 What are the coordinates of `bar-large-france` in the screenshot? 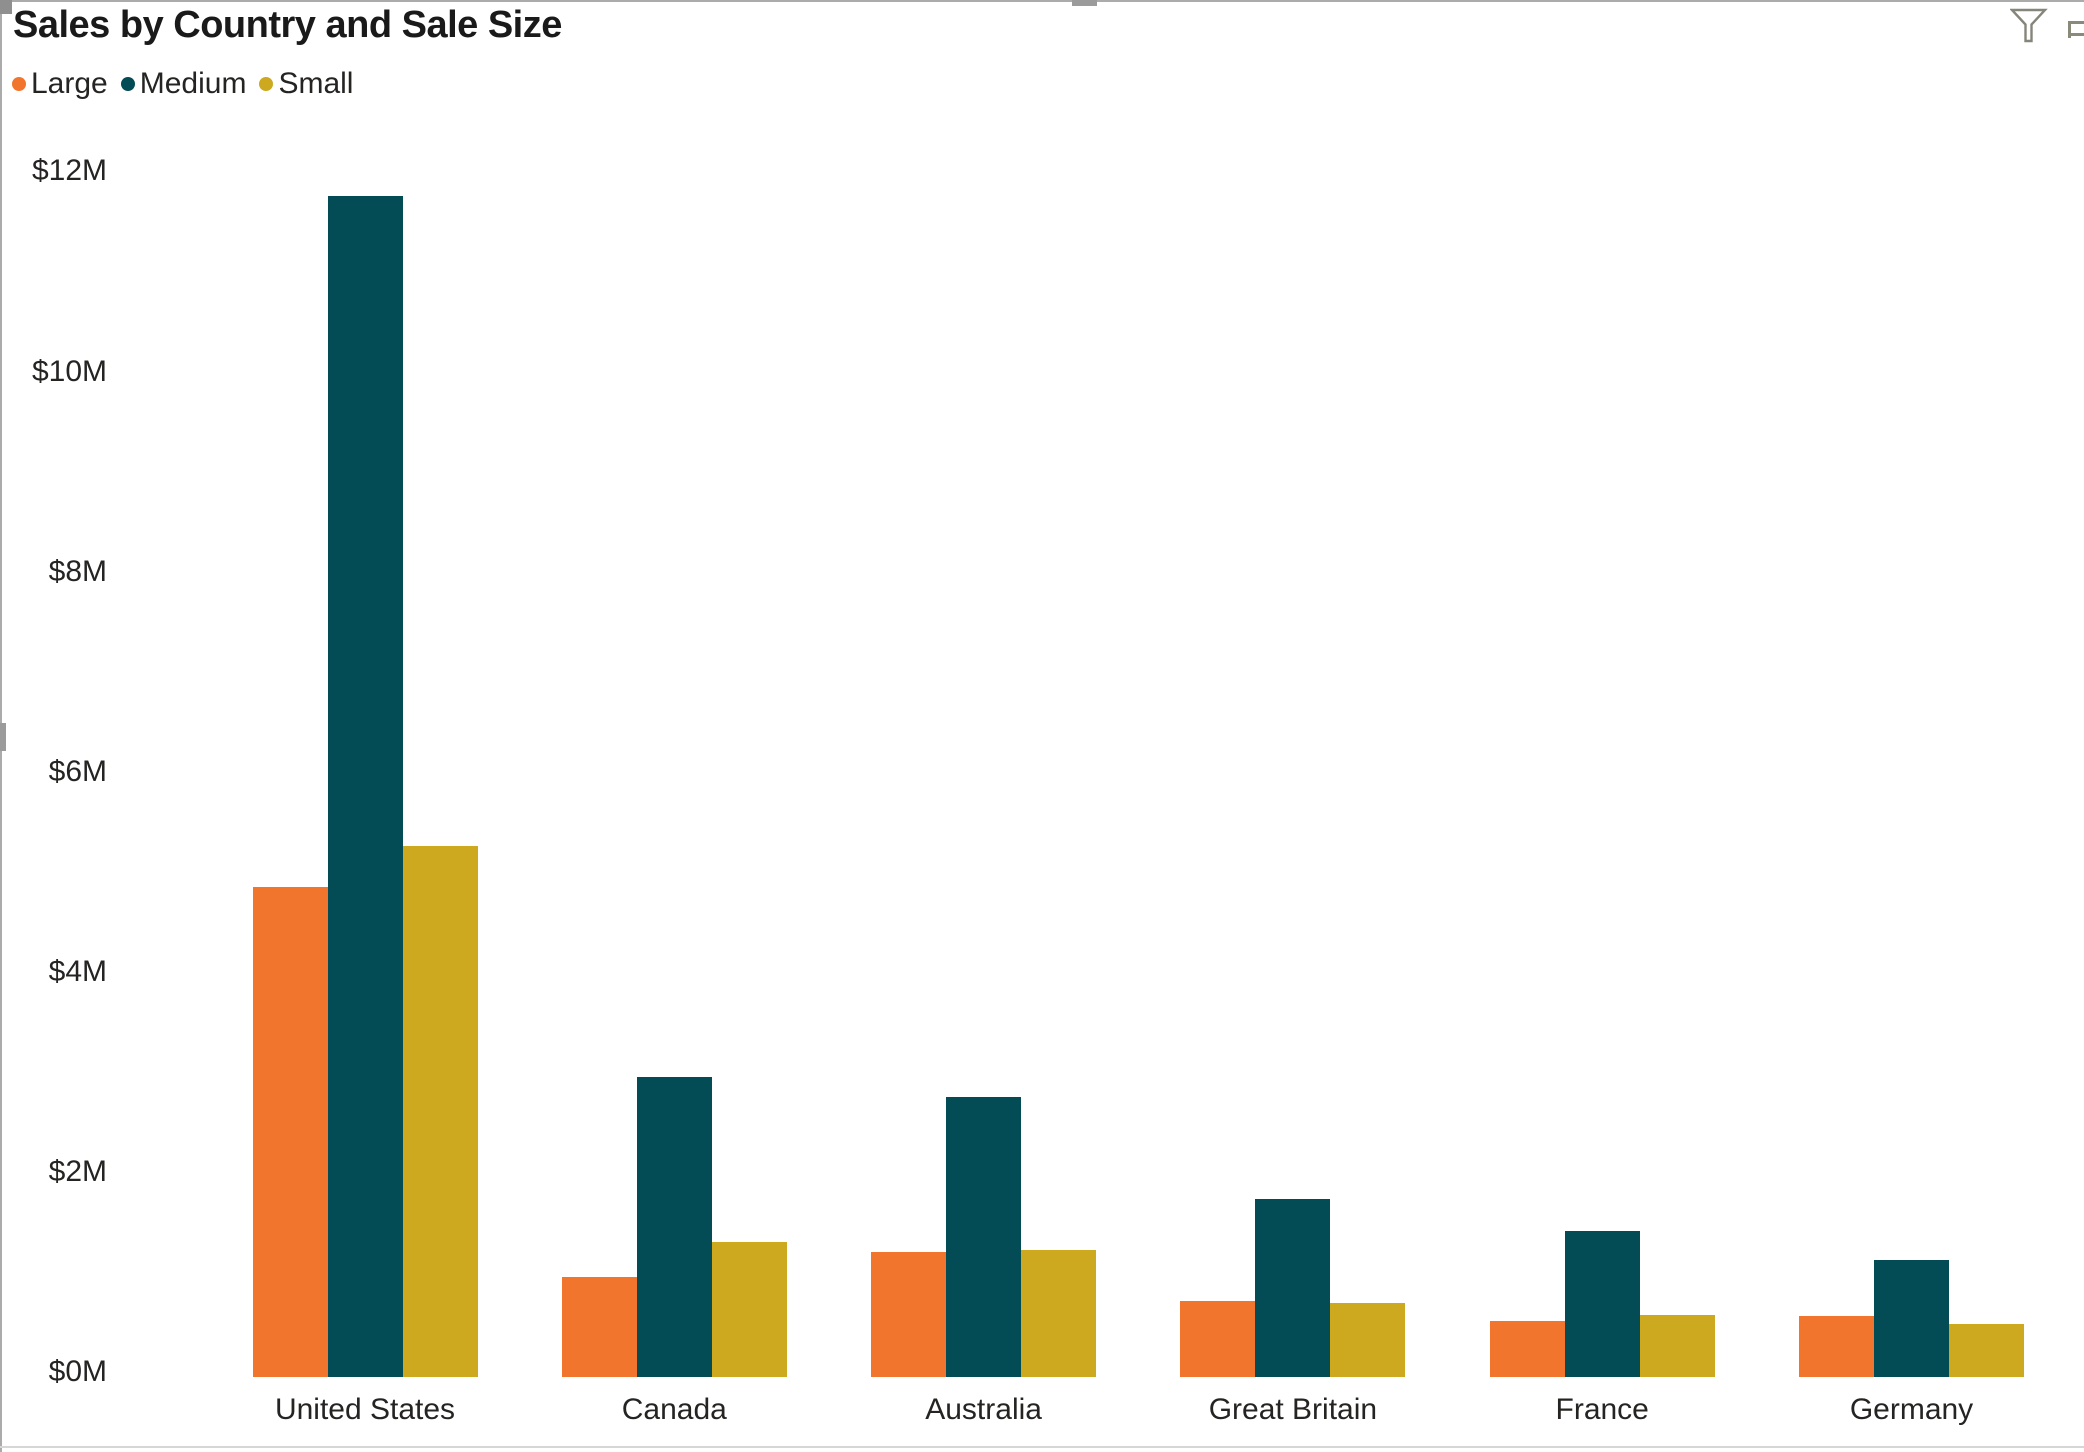 It's located at (1527, 1349).